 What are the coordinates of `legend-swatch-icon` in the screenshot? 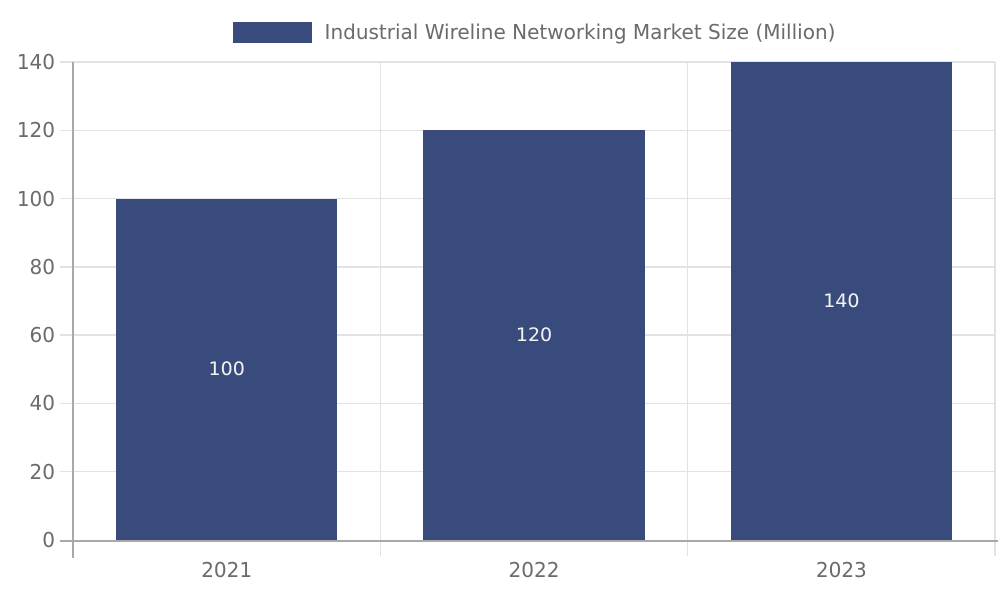 It's located at (272, 32).